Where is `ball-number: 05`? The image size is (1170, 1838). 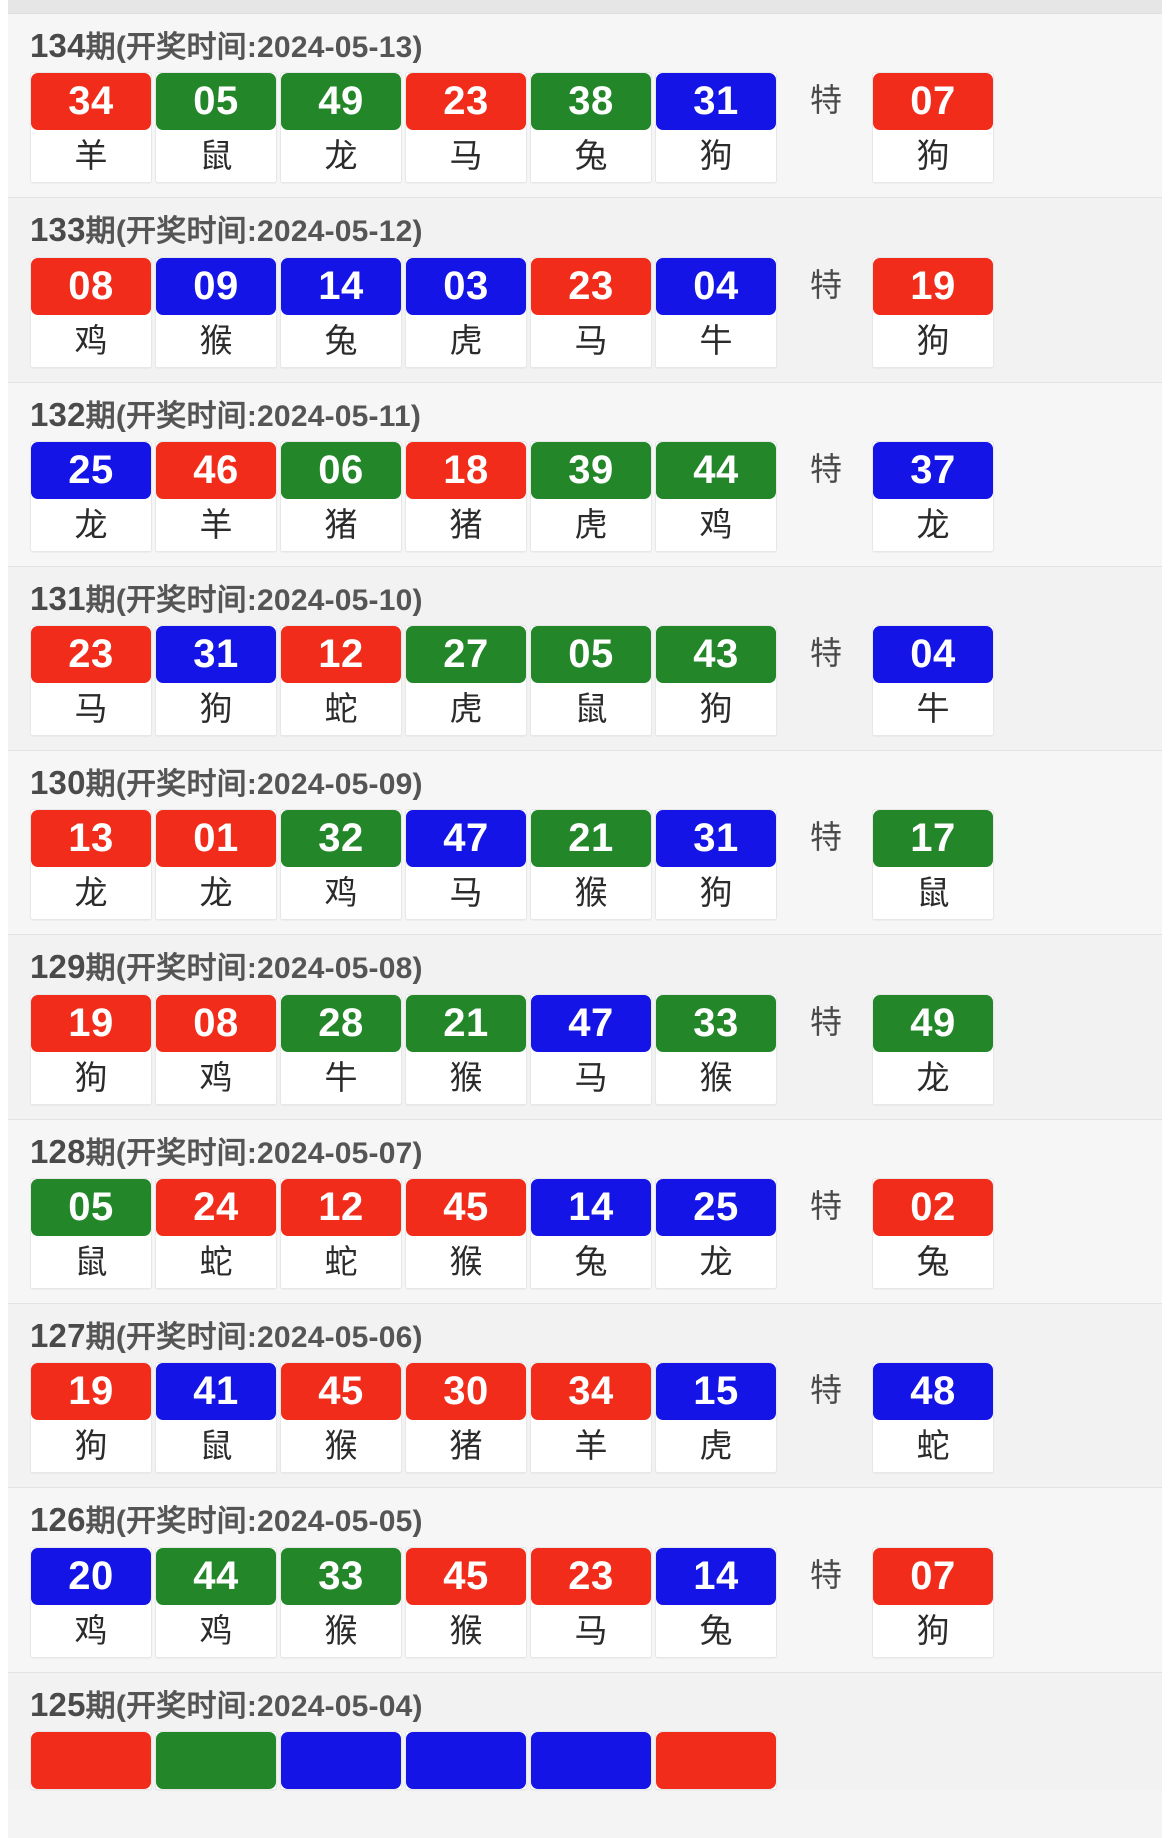 ball-number: 05 is located at coordinates (91, 1208).